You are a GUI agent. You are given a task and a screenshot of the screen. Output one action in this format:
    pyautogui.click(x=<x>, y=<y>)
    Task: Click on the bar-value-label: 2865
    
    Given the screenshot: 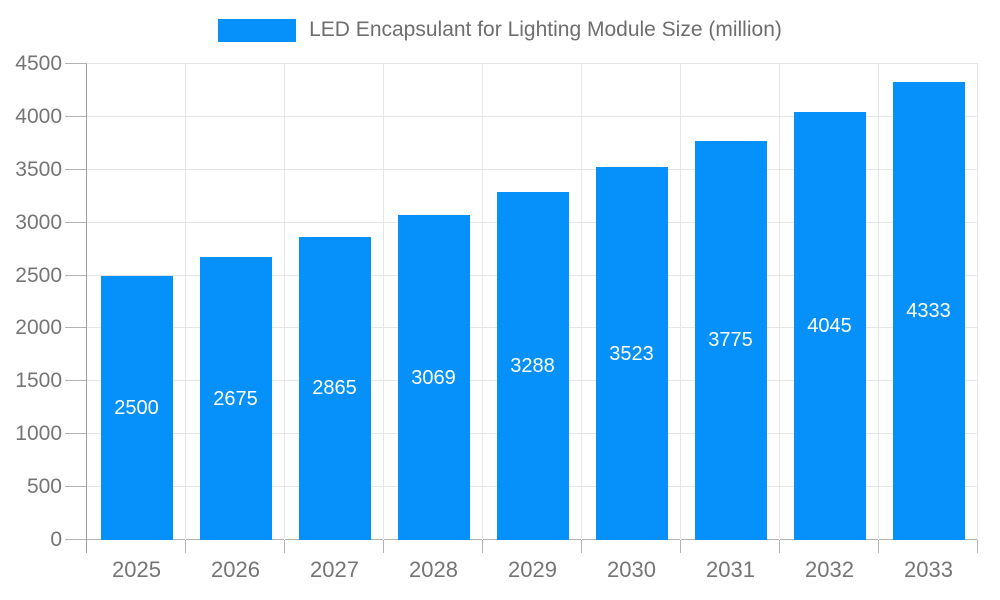 What is the action you would take?
    pyautogui.click(x=334, y=388)
    